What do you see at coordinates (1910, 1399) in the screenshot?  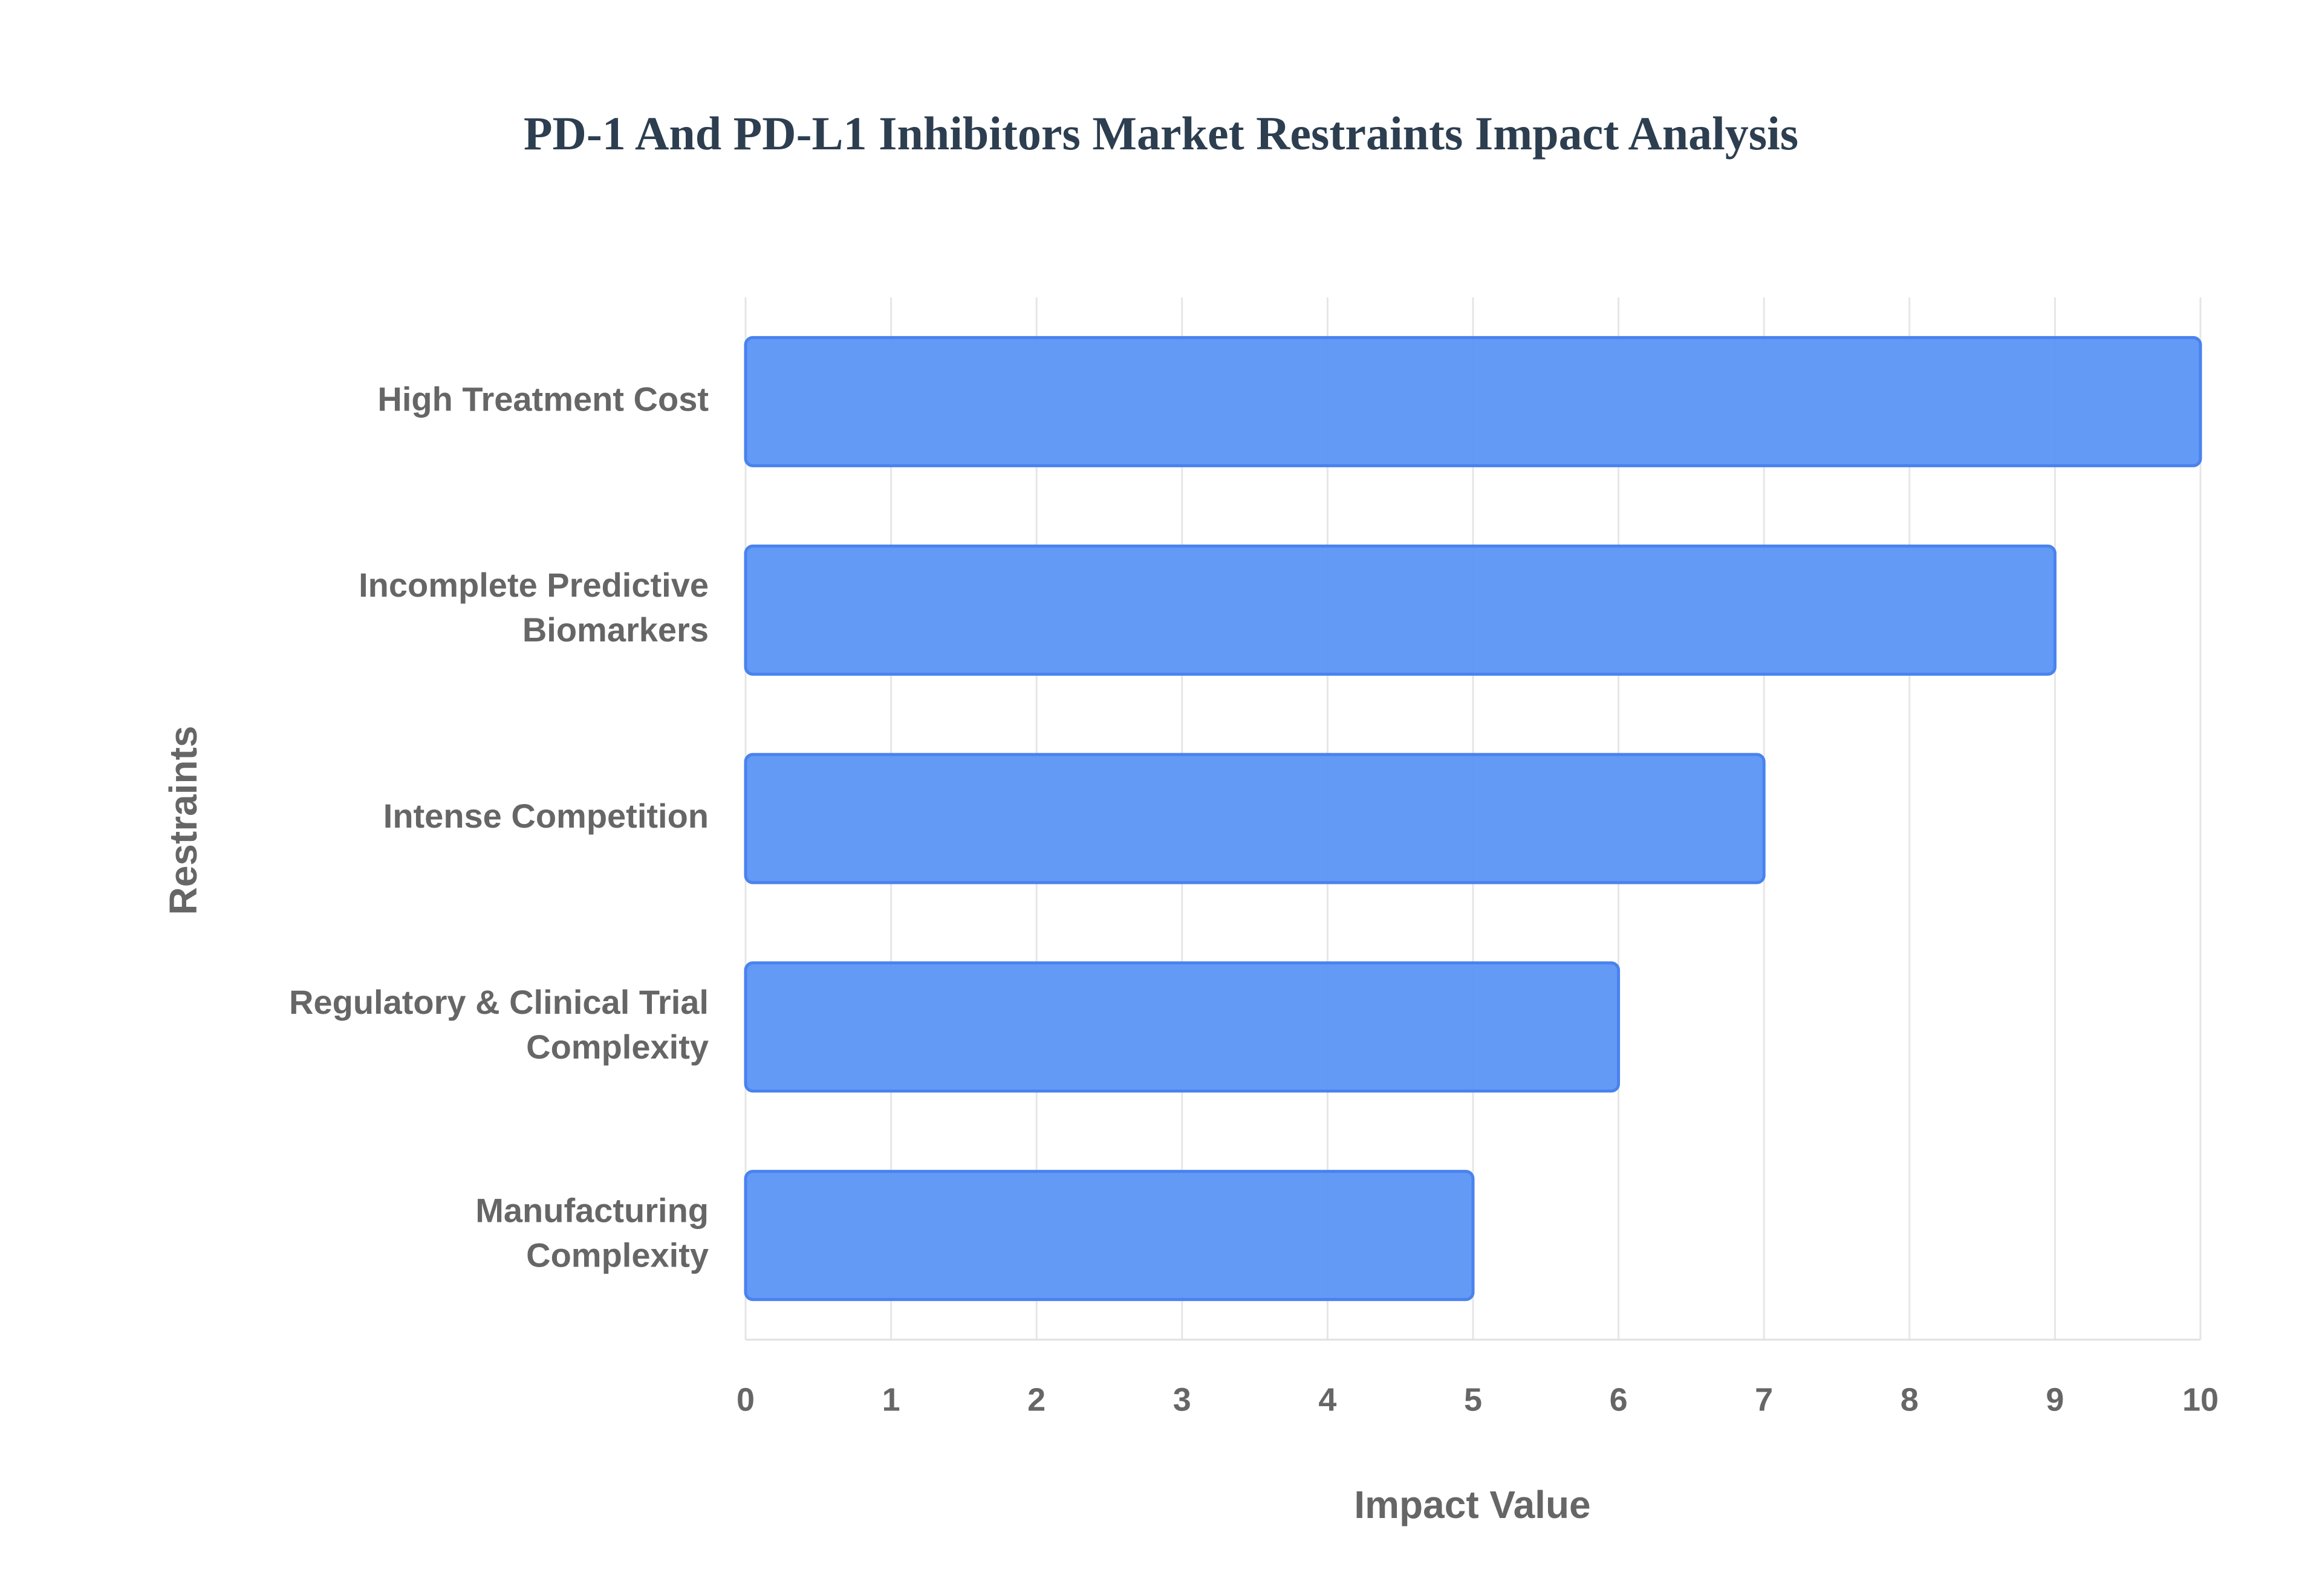 I see `x-tick-label: 8` at bounding box center [1910, 1399].